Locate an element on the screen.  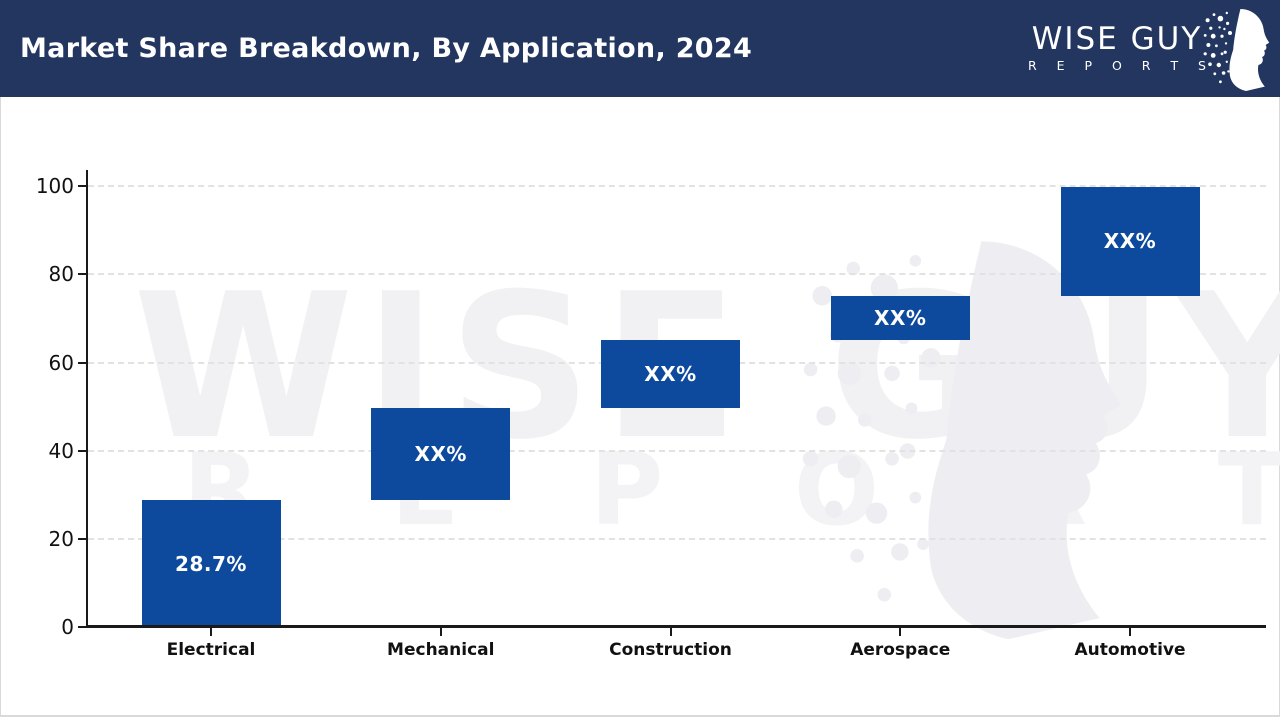
bar-automotive: XX% is located at coordinates (1130, 241).